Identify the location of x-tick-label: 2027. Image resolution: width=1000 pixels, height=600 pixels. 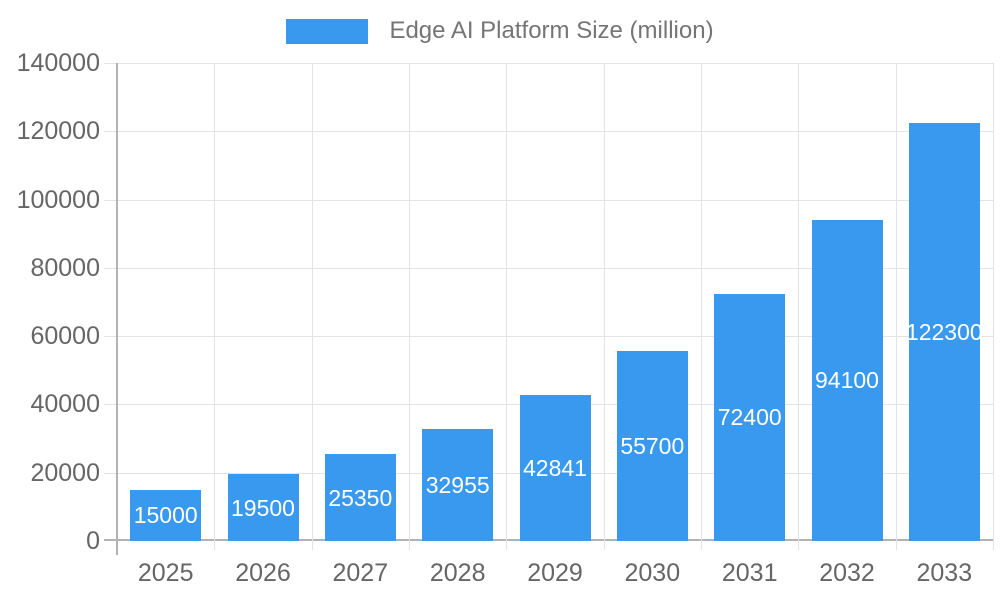
(360, 573).